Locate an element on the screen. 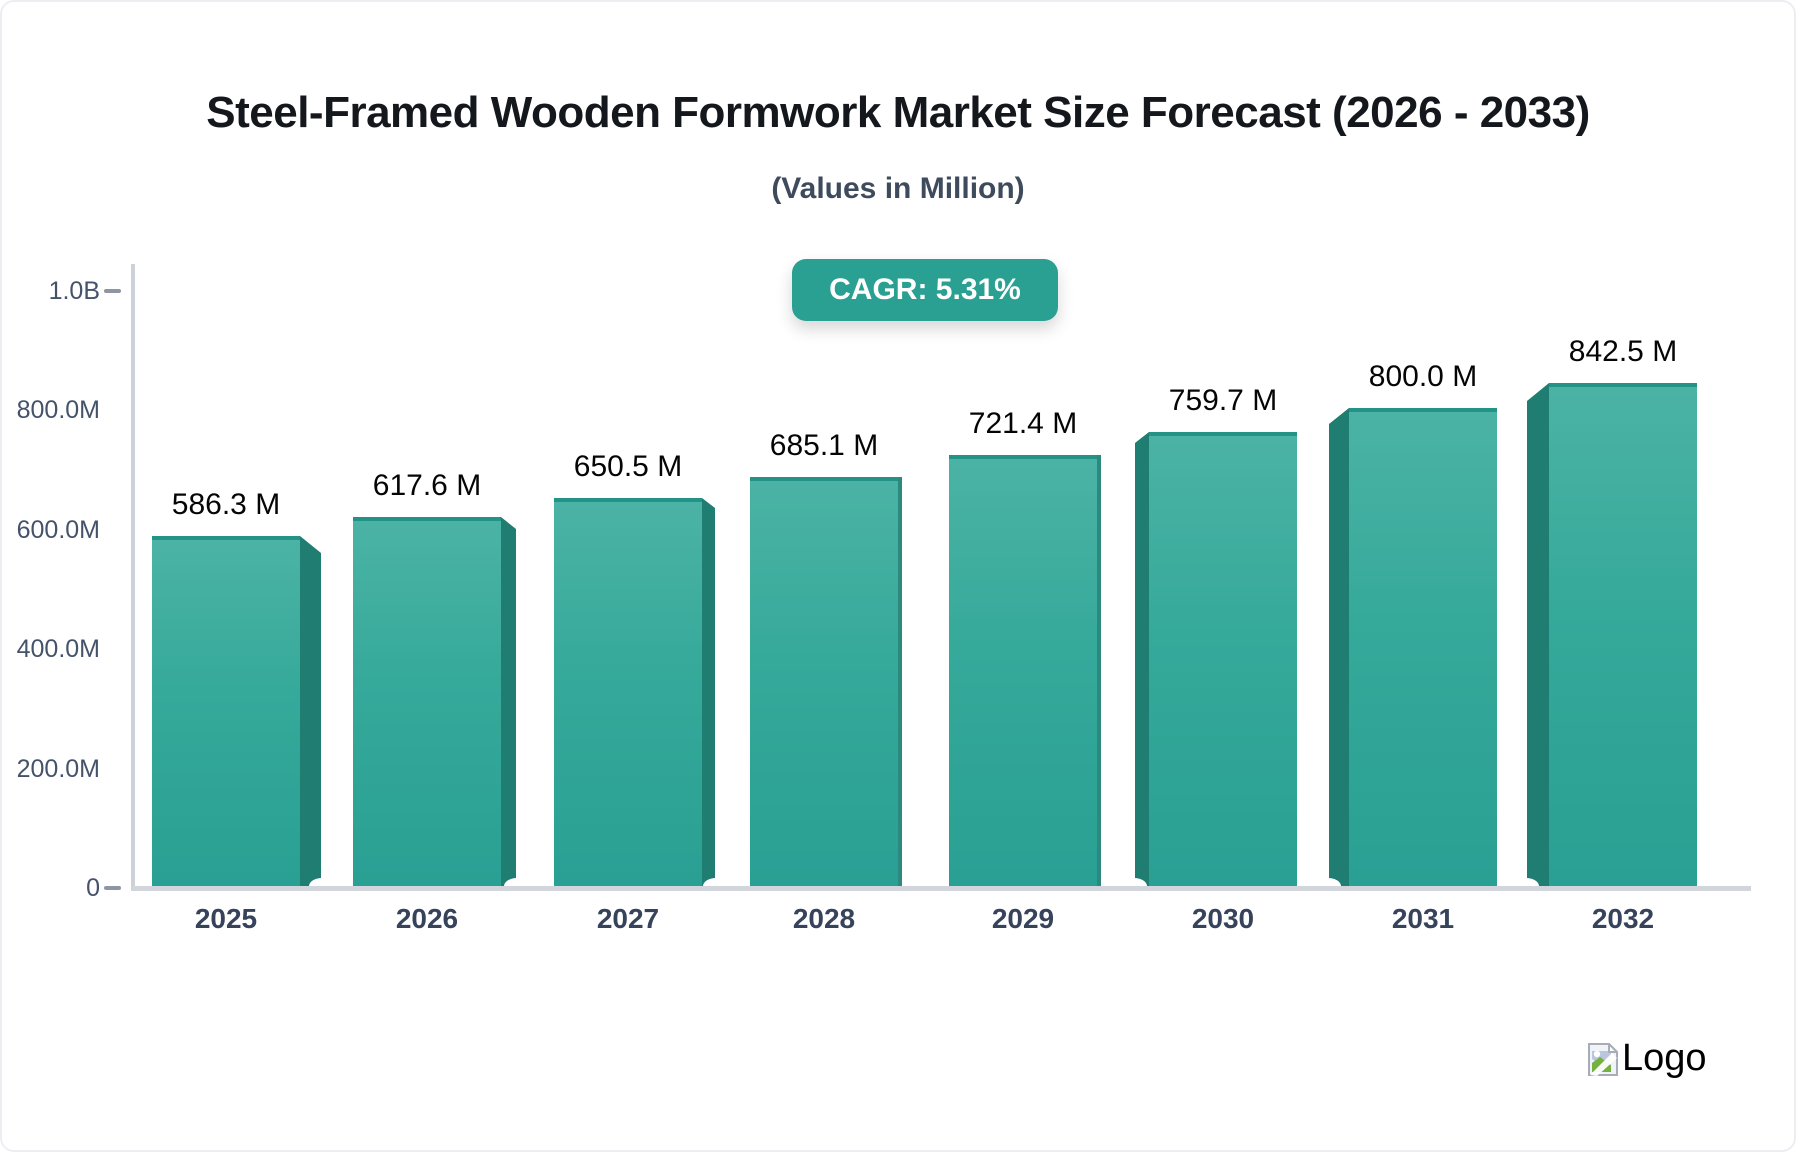  bar-value-label: 617.6 M is located at coordinates (427, 485).